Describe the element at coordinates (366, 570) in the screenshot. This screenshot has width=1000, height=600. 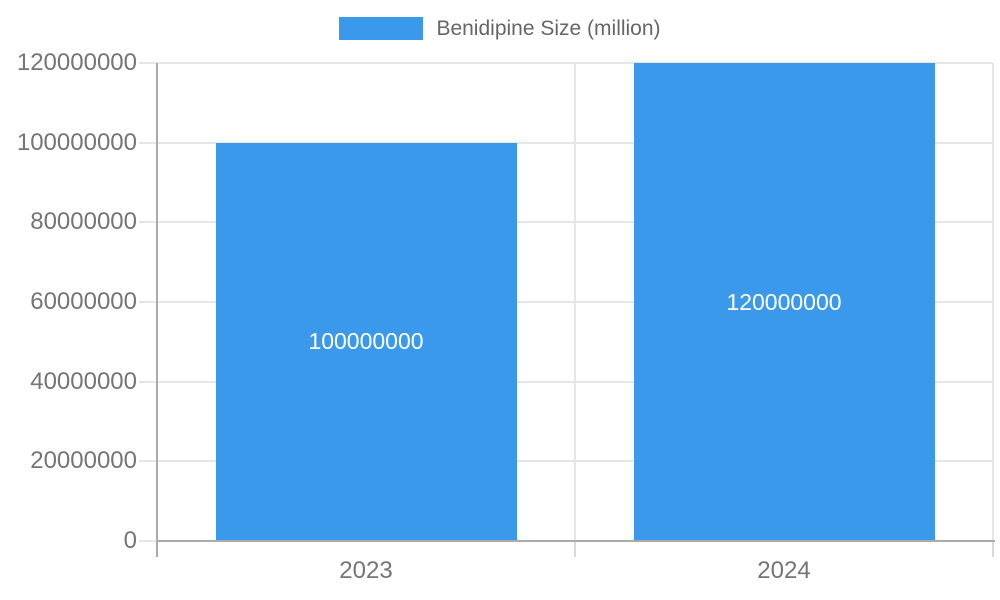
I see `x-axis-category-label: 2023` at that location.